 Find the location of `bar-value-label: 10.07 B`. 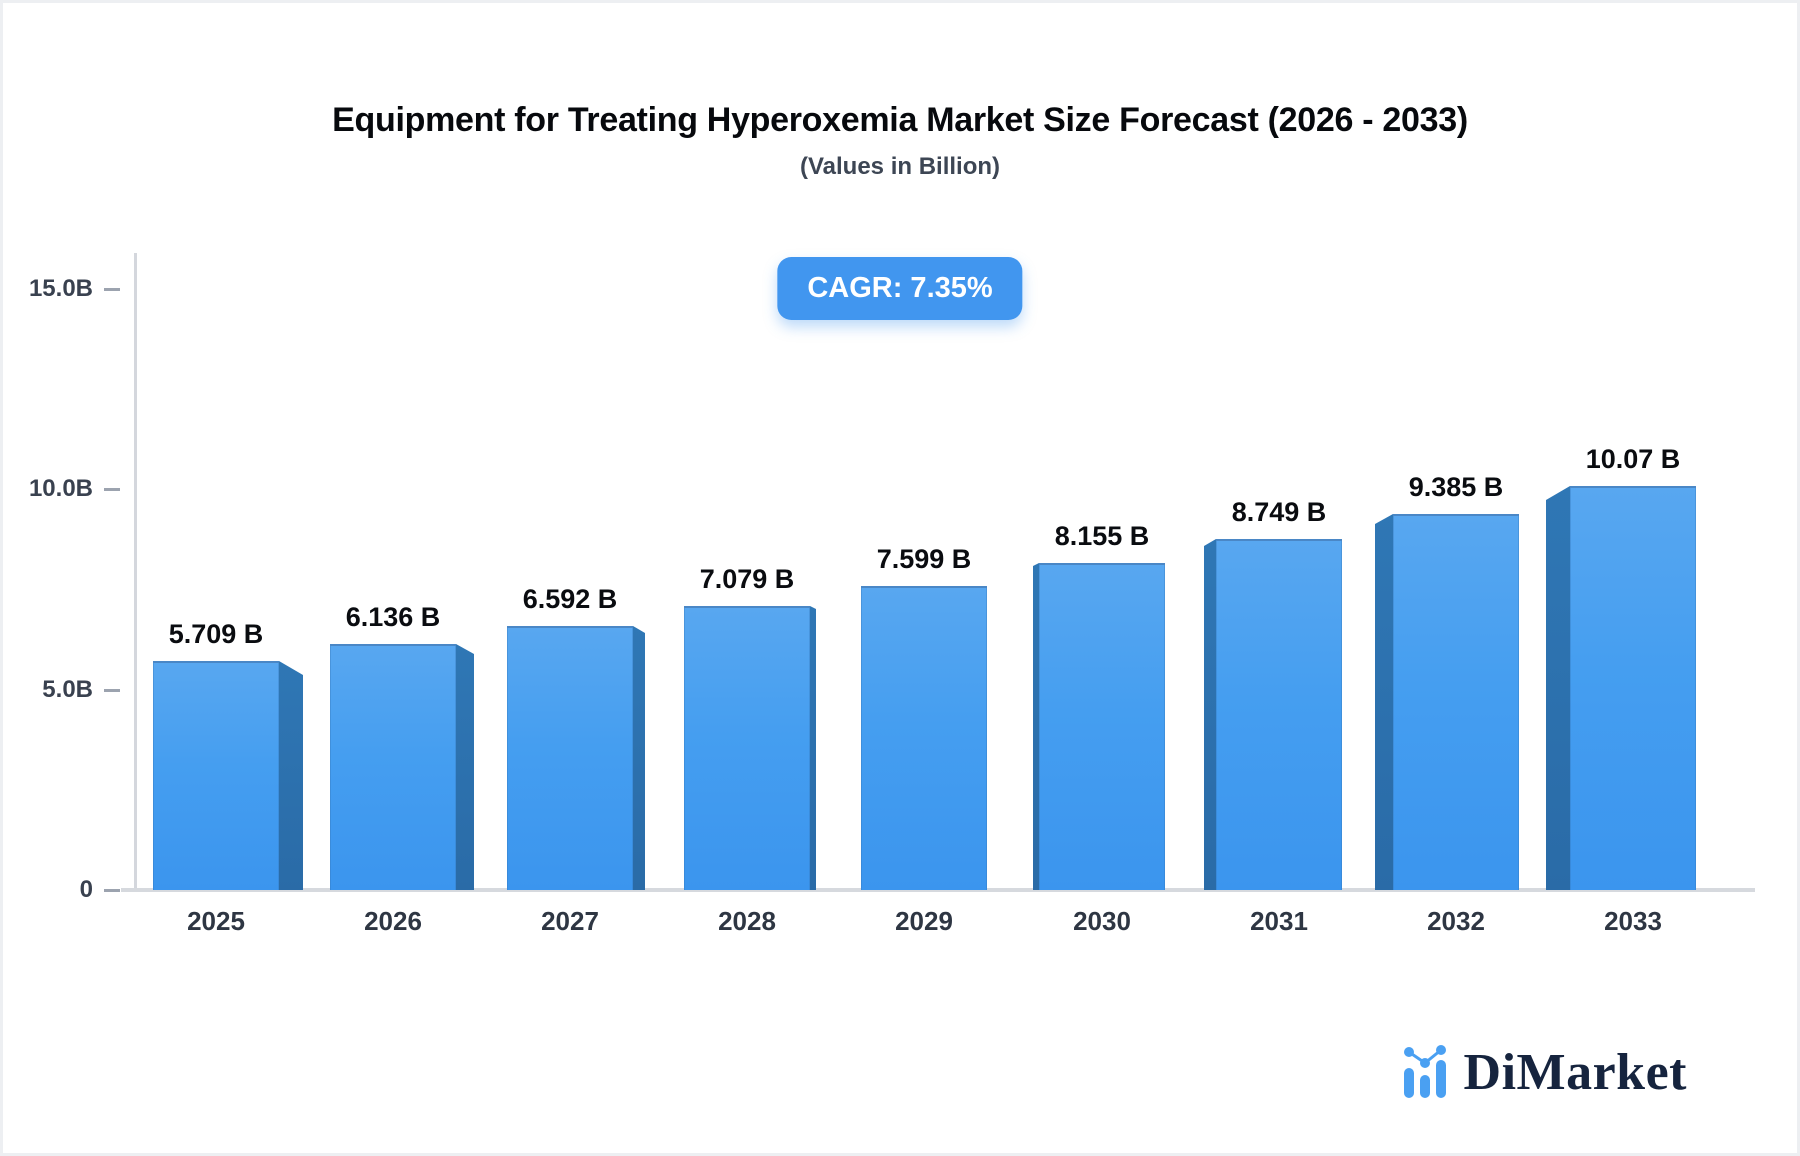

bar-value-label: 10.07 B is located at coordinates (1633, 459).